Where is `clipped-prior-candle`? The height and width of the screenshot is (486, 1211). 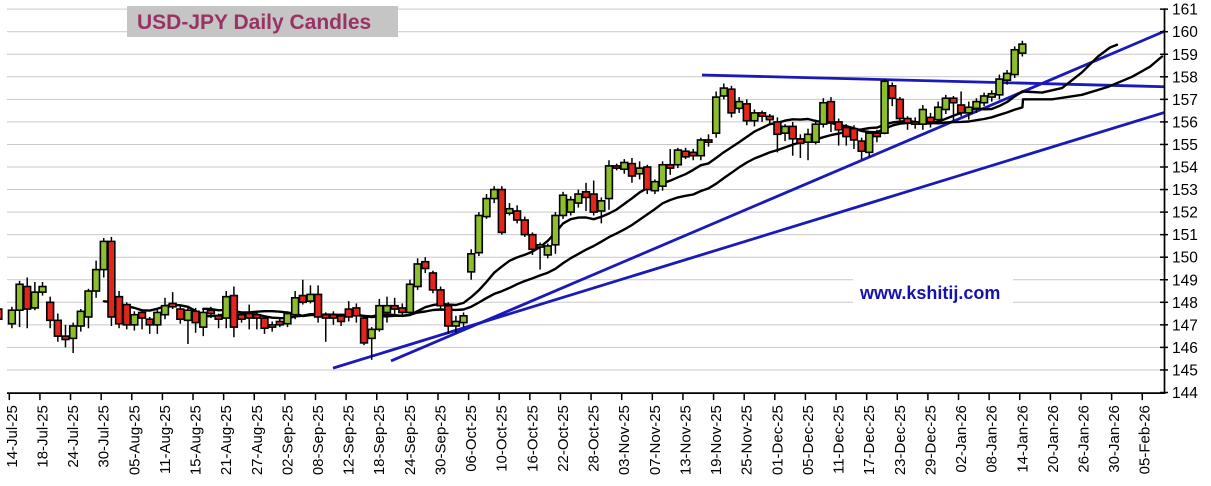 clipped-prior-candle is located at coordinates (1, 314).